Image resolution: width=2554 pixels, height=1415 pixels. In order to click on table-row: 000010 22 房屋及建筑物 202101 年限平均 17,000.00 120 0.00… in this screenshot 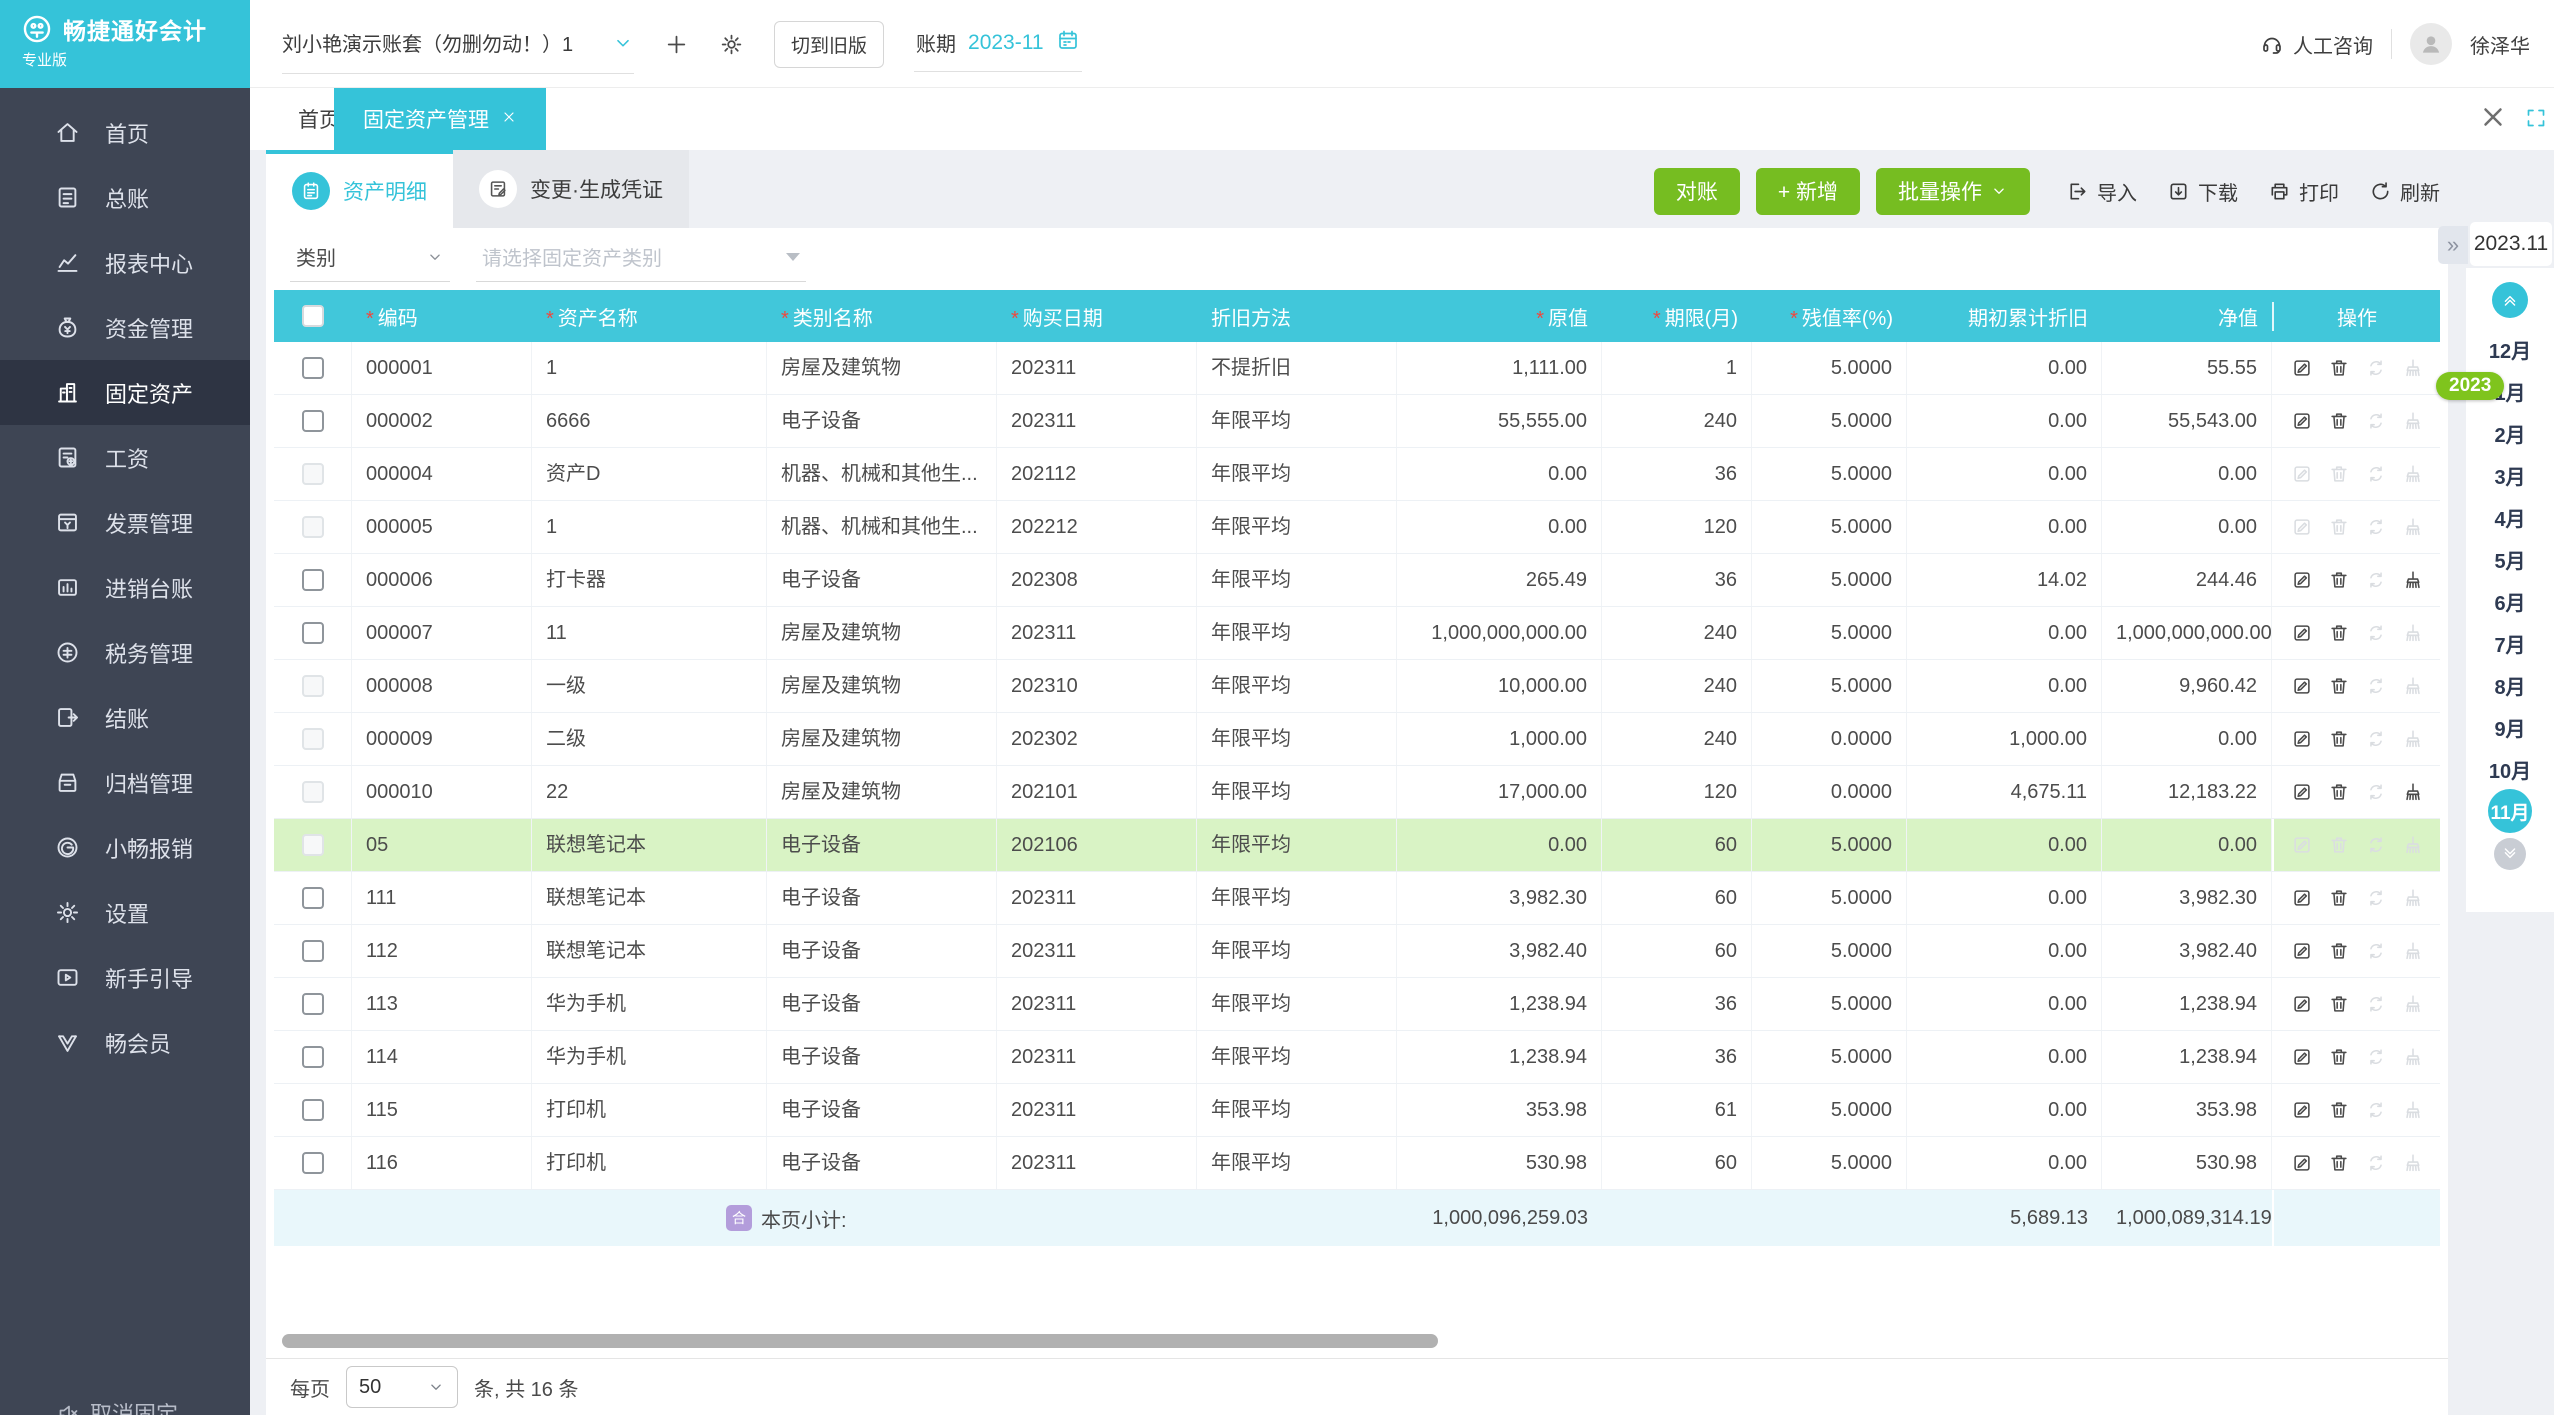, I will do `click(1357, 792)`.